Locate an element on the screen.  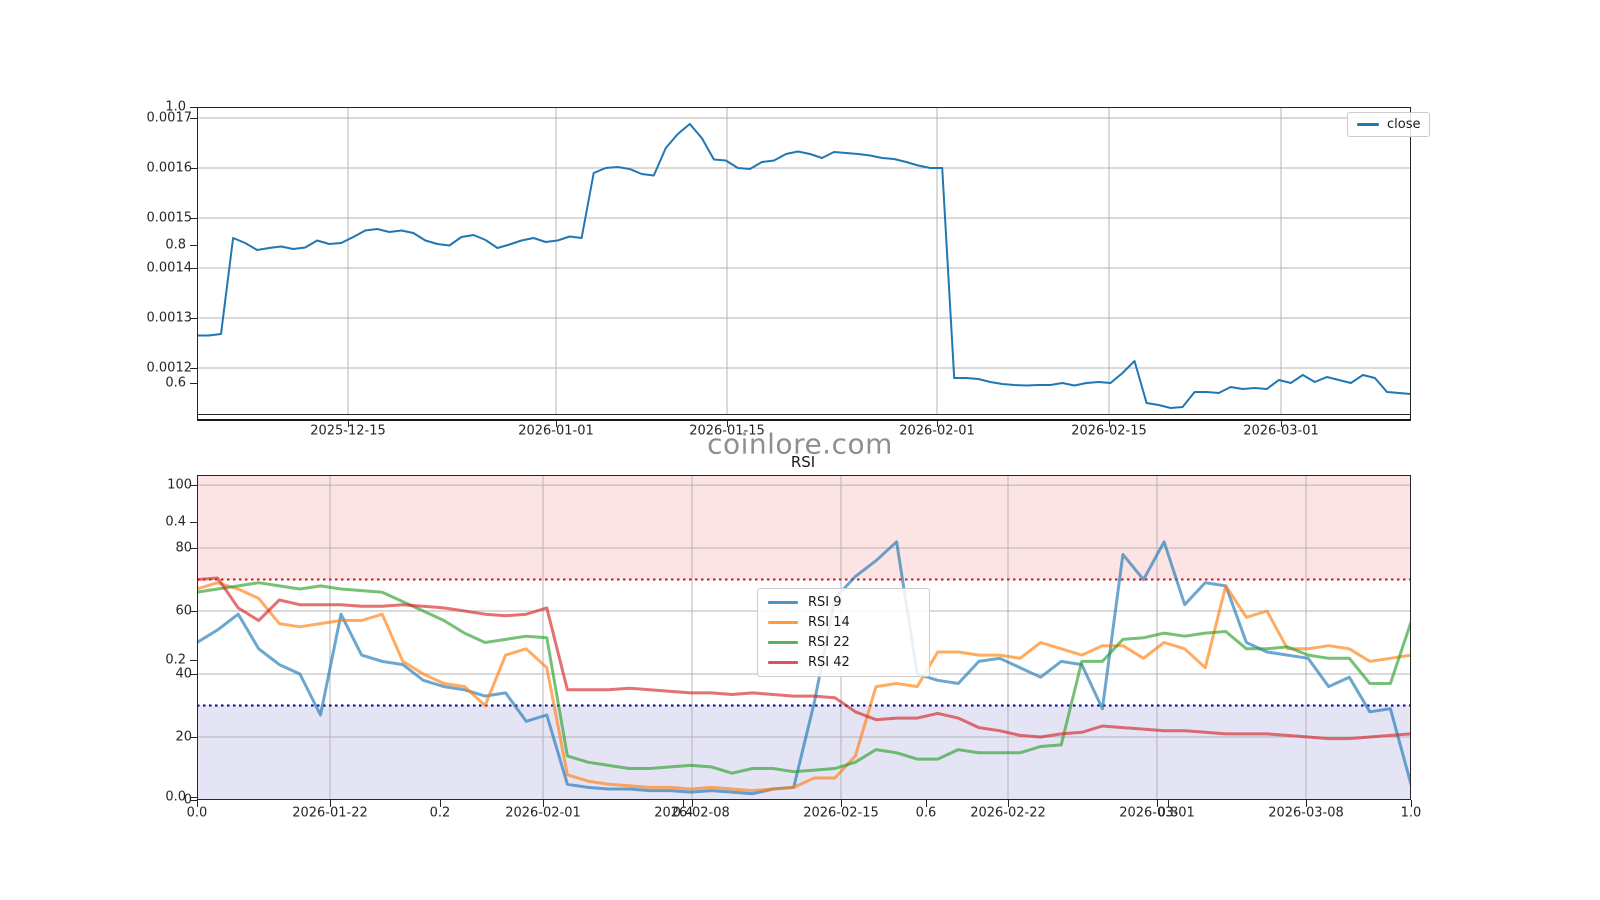
close-legend-label: close is located at coordinates (1404, 124).